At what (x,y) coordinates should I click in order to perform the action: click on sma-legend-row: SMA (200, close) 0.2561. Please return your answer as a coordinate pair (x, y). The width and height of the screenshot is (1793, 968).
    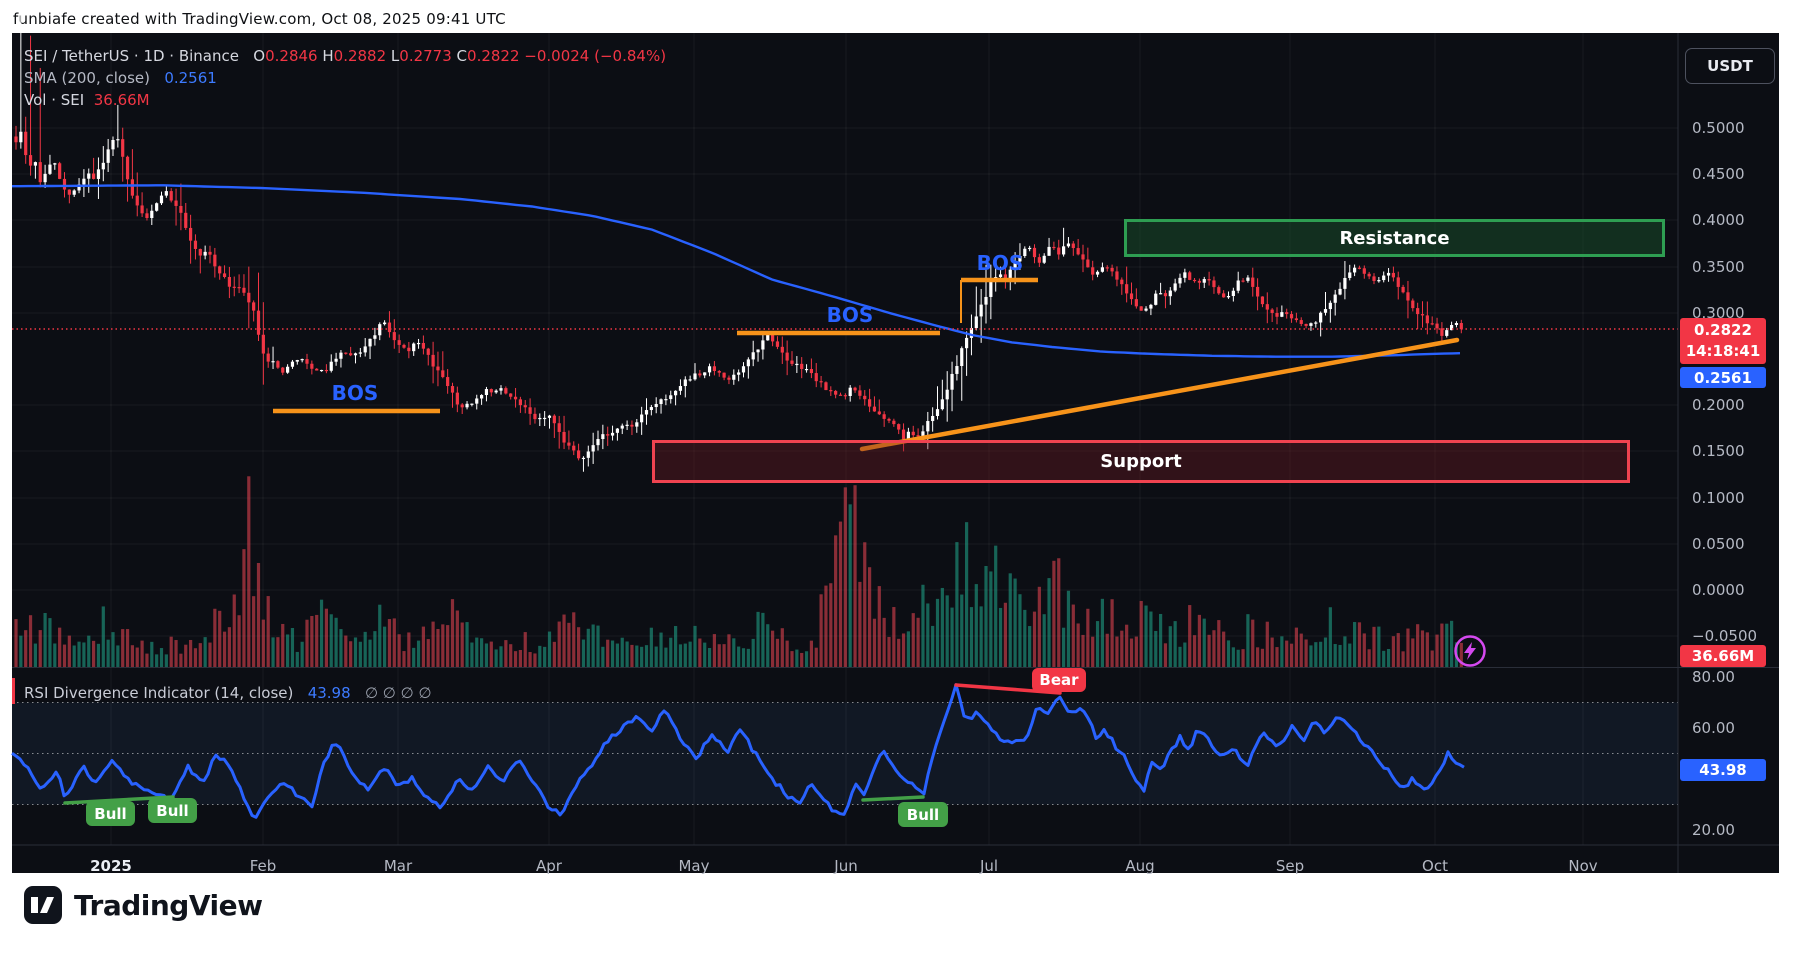
    Looking at the image, I should click on (120, 78).